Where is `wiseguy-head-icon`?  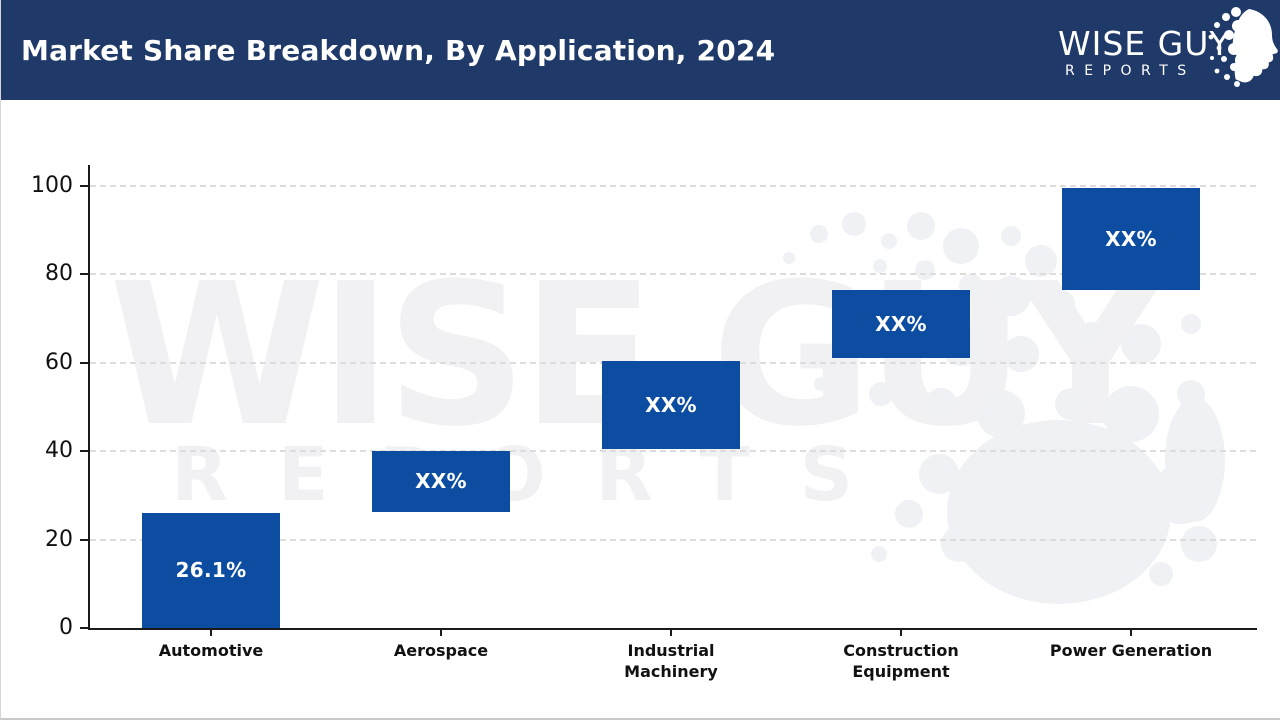 wiseguy-head-icon is located at coordinates (1243, 47).